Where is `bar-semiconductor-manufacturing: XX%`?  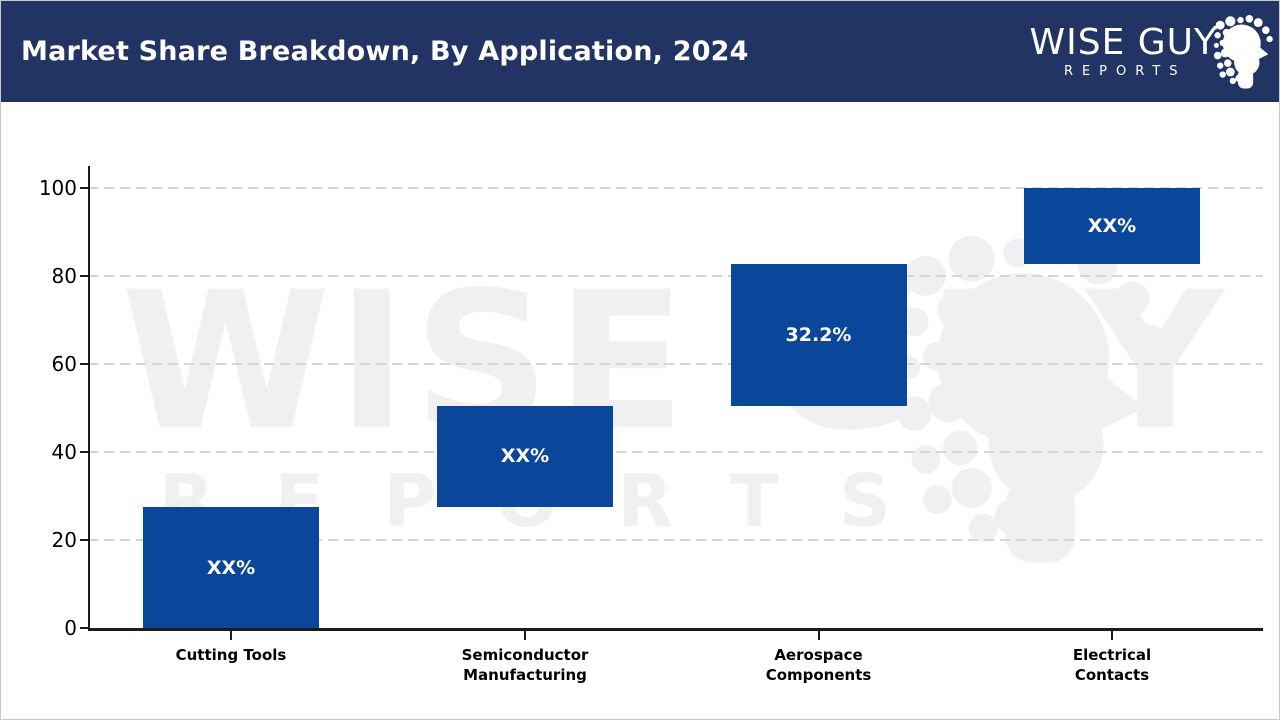
bar-semiconductor-manufacturing: XX% is located at coordinates (525, 456).